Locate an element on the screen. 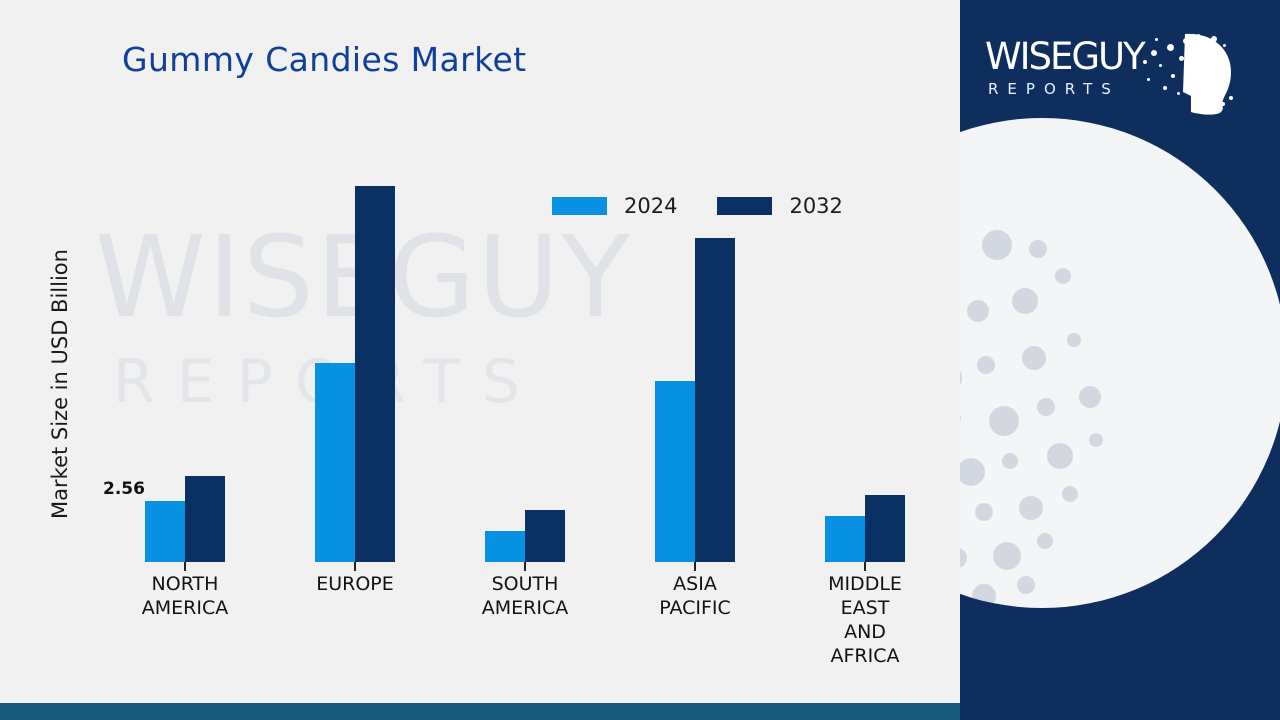 This screenshot has width=1280, height=720. x-axis-label-line: ASIA is located at coordinates (695, 584).